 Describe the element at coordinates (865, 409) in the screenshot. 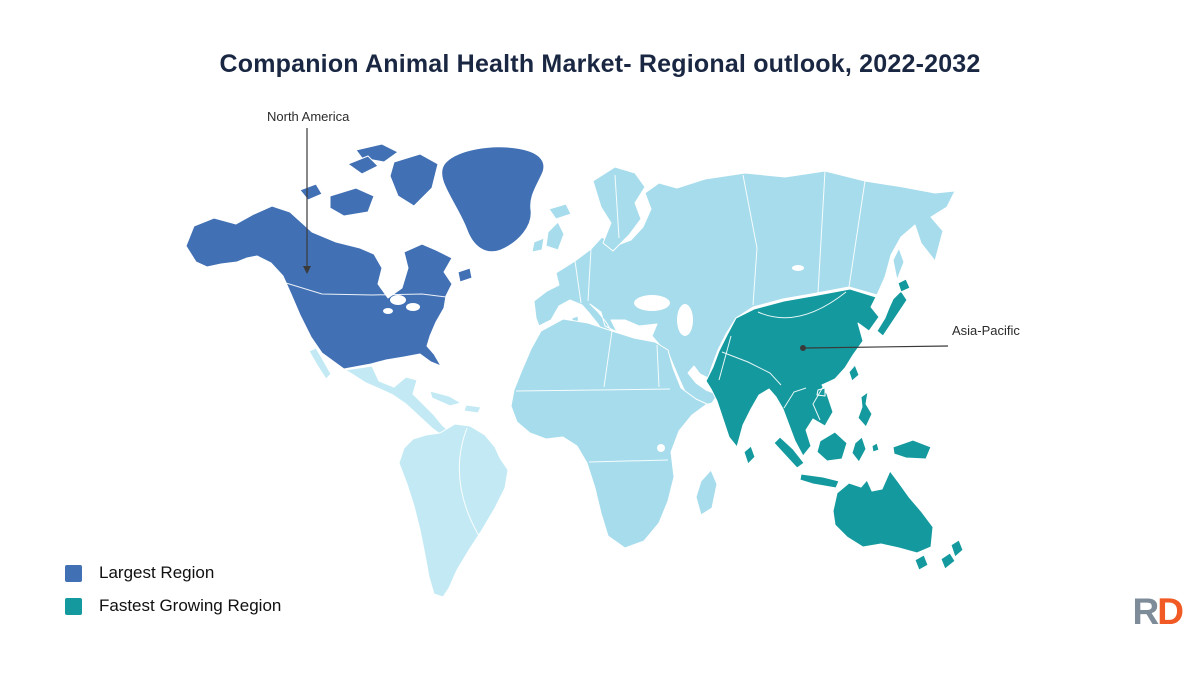

I see `island-philippines` at that location.